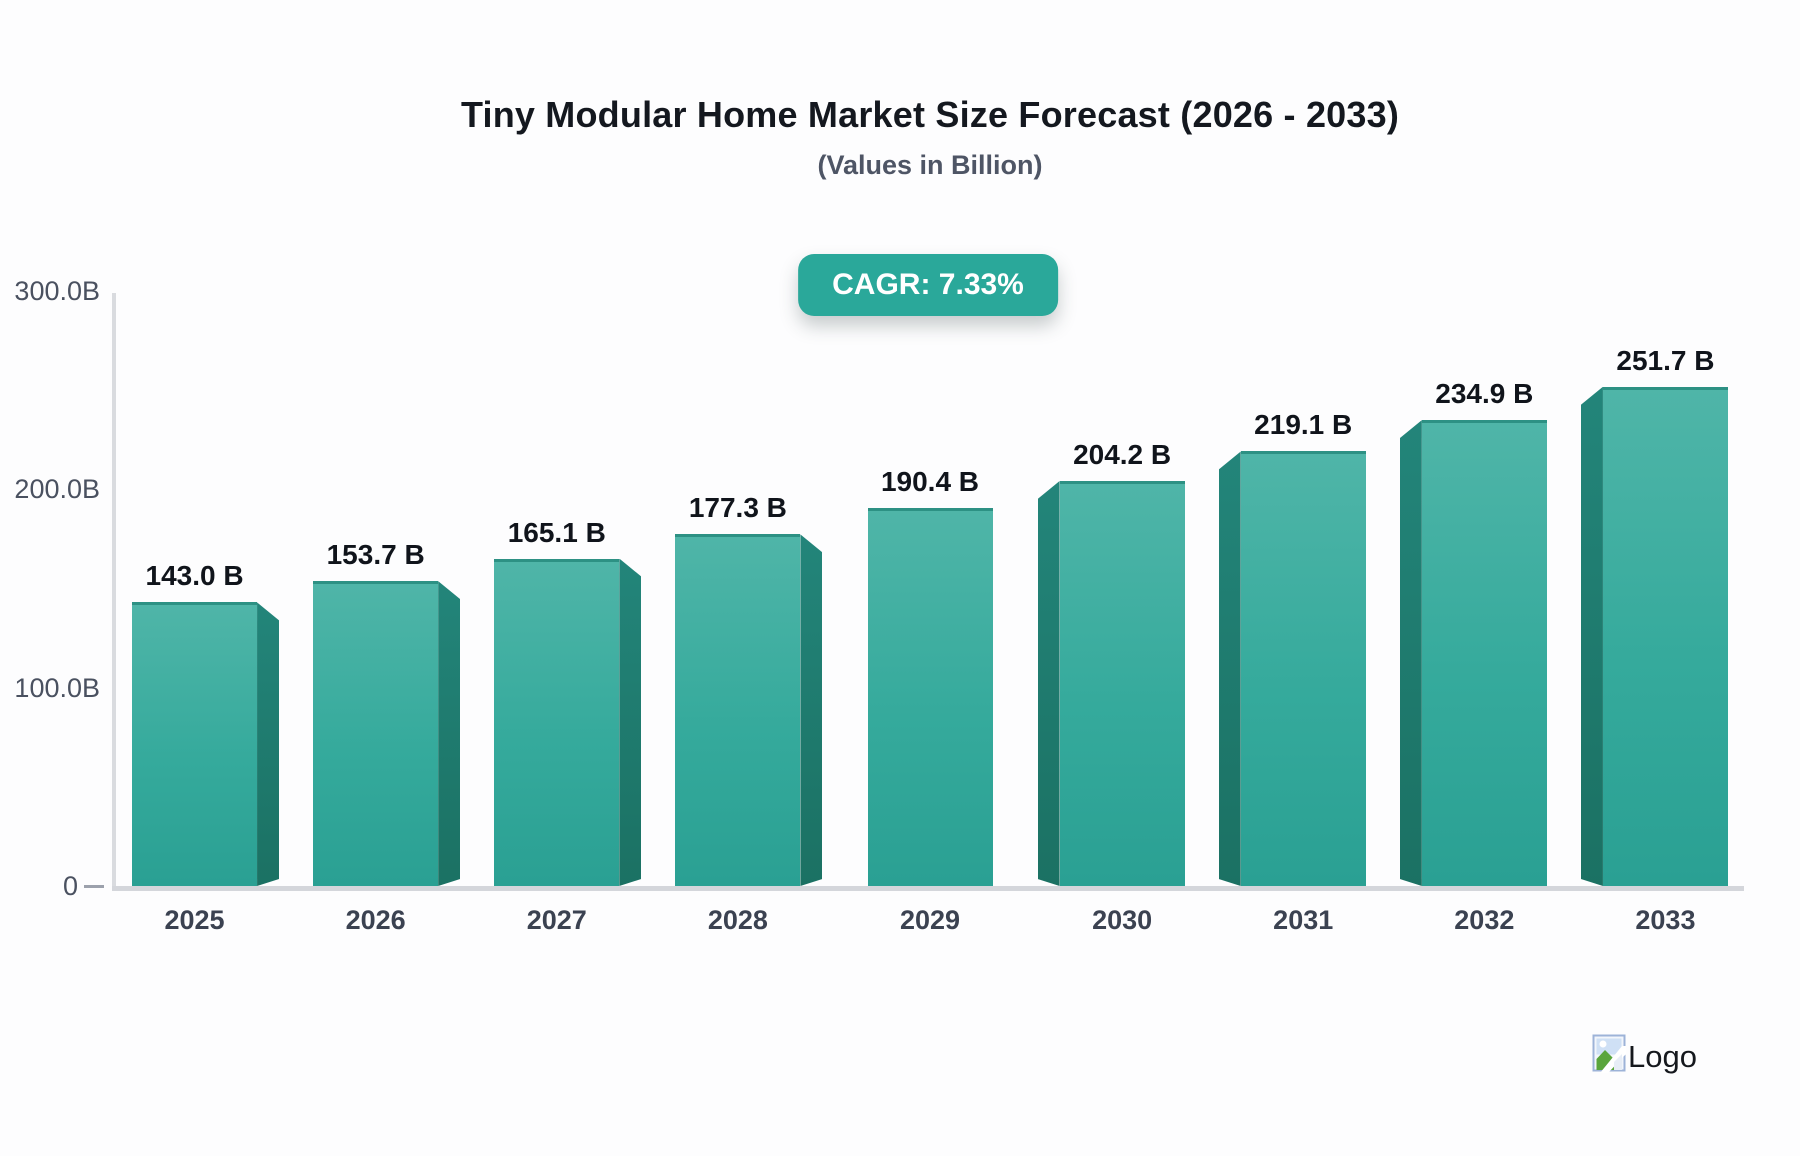  What do you see at coordinates (1122, 454) in the screenshot?
I see `bar-value-label: 204.2 B` at bounding box center [1122, 454].